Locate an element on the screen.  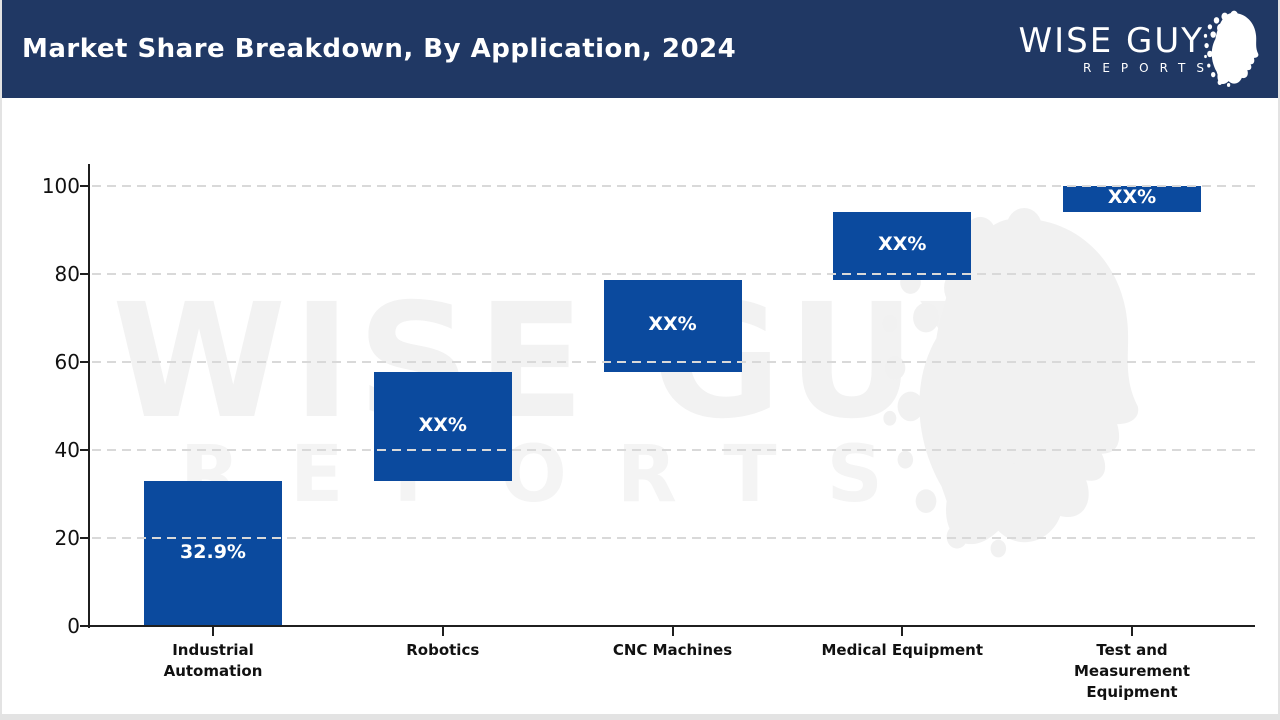
category-label-line: Equipment is located at coordinates (1132, 692).